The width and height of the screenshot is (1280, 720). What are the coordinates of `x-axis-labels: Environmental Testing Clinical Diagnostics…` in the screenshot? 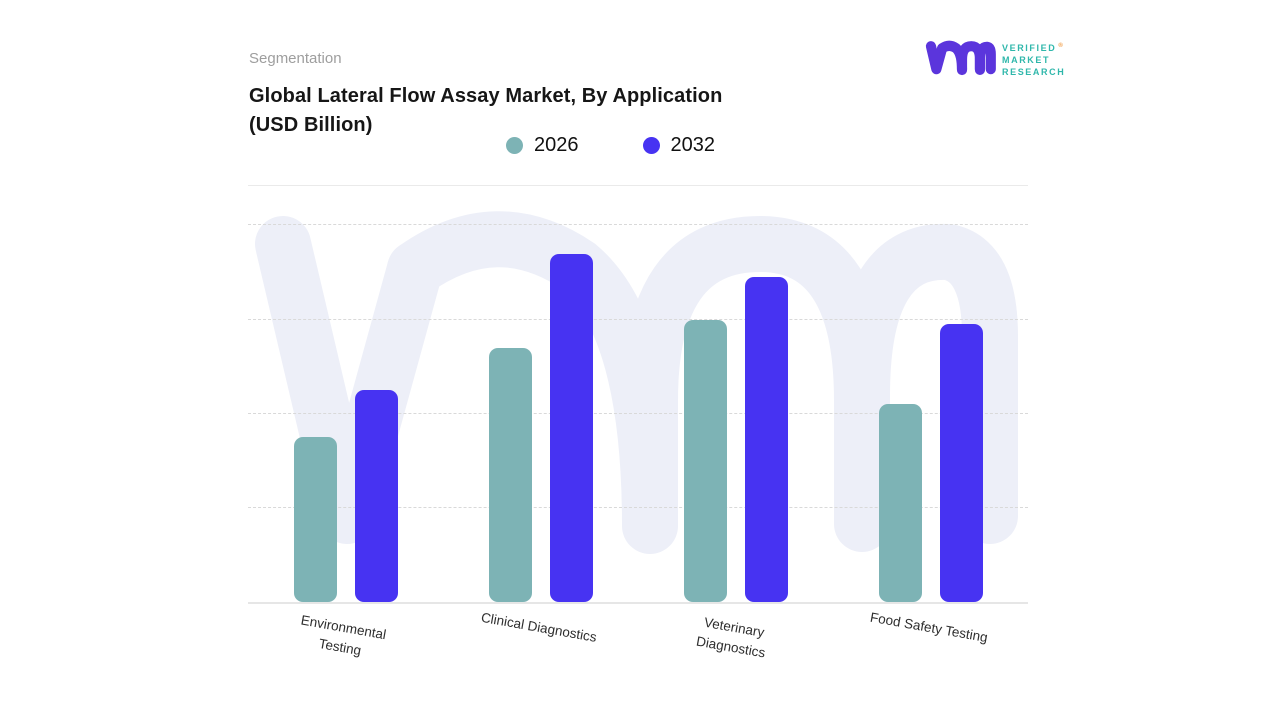 It's located at (638, 635).